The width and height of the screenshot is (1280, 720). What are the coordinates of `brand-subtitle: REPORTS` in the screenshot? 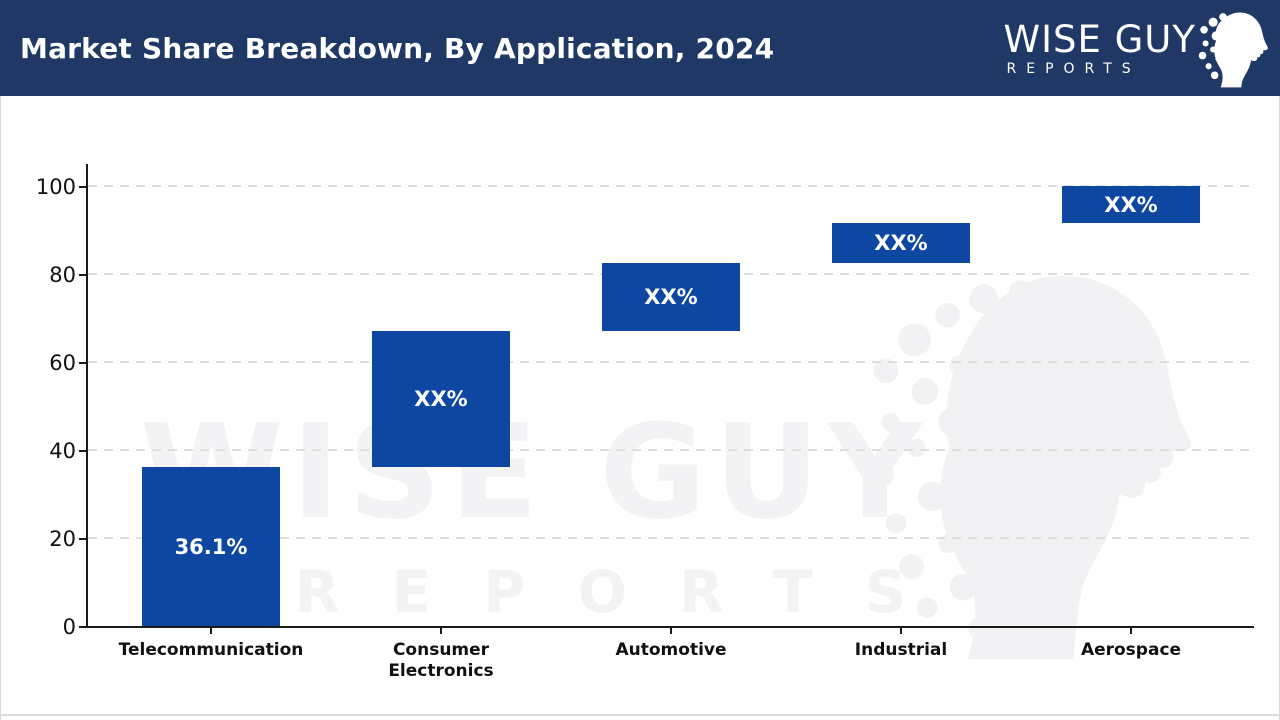 It's located at (1073, 68).